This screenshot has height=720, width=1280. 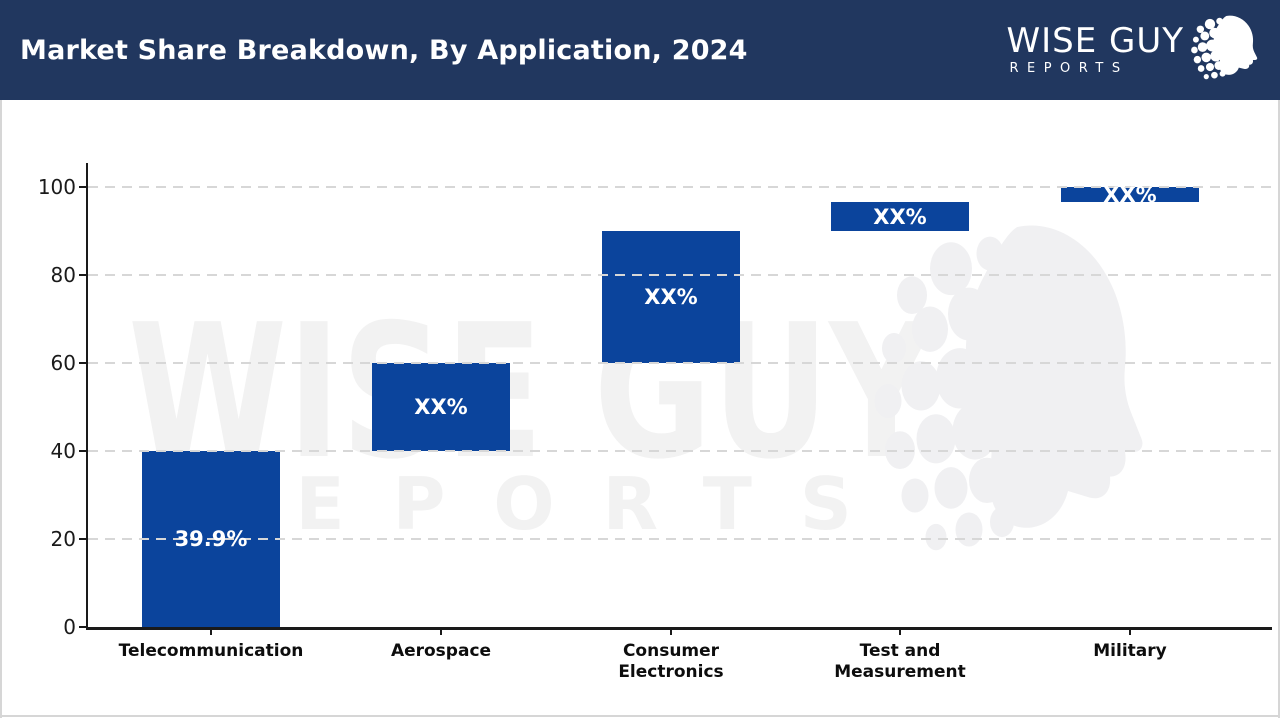 I want to click on watermark-face-logo-icon, so click(x=1020, y=401).